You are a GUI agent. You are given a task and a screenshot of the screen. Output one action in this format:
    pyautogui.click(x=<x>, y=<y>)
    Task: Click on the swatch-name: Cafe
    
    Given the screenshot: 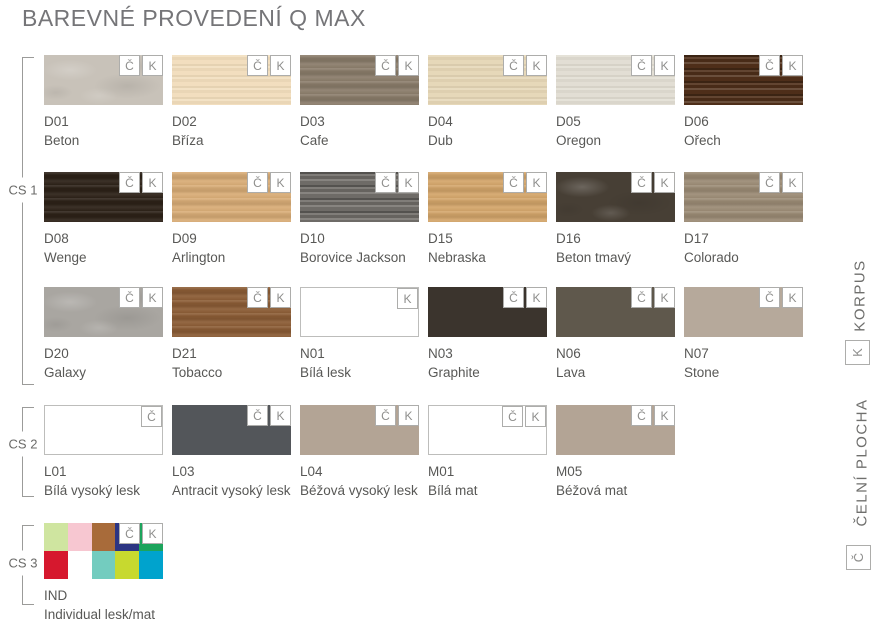 What is the action you would take?
    pyautogui.click(x=314, y=140)
    